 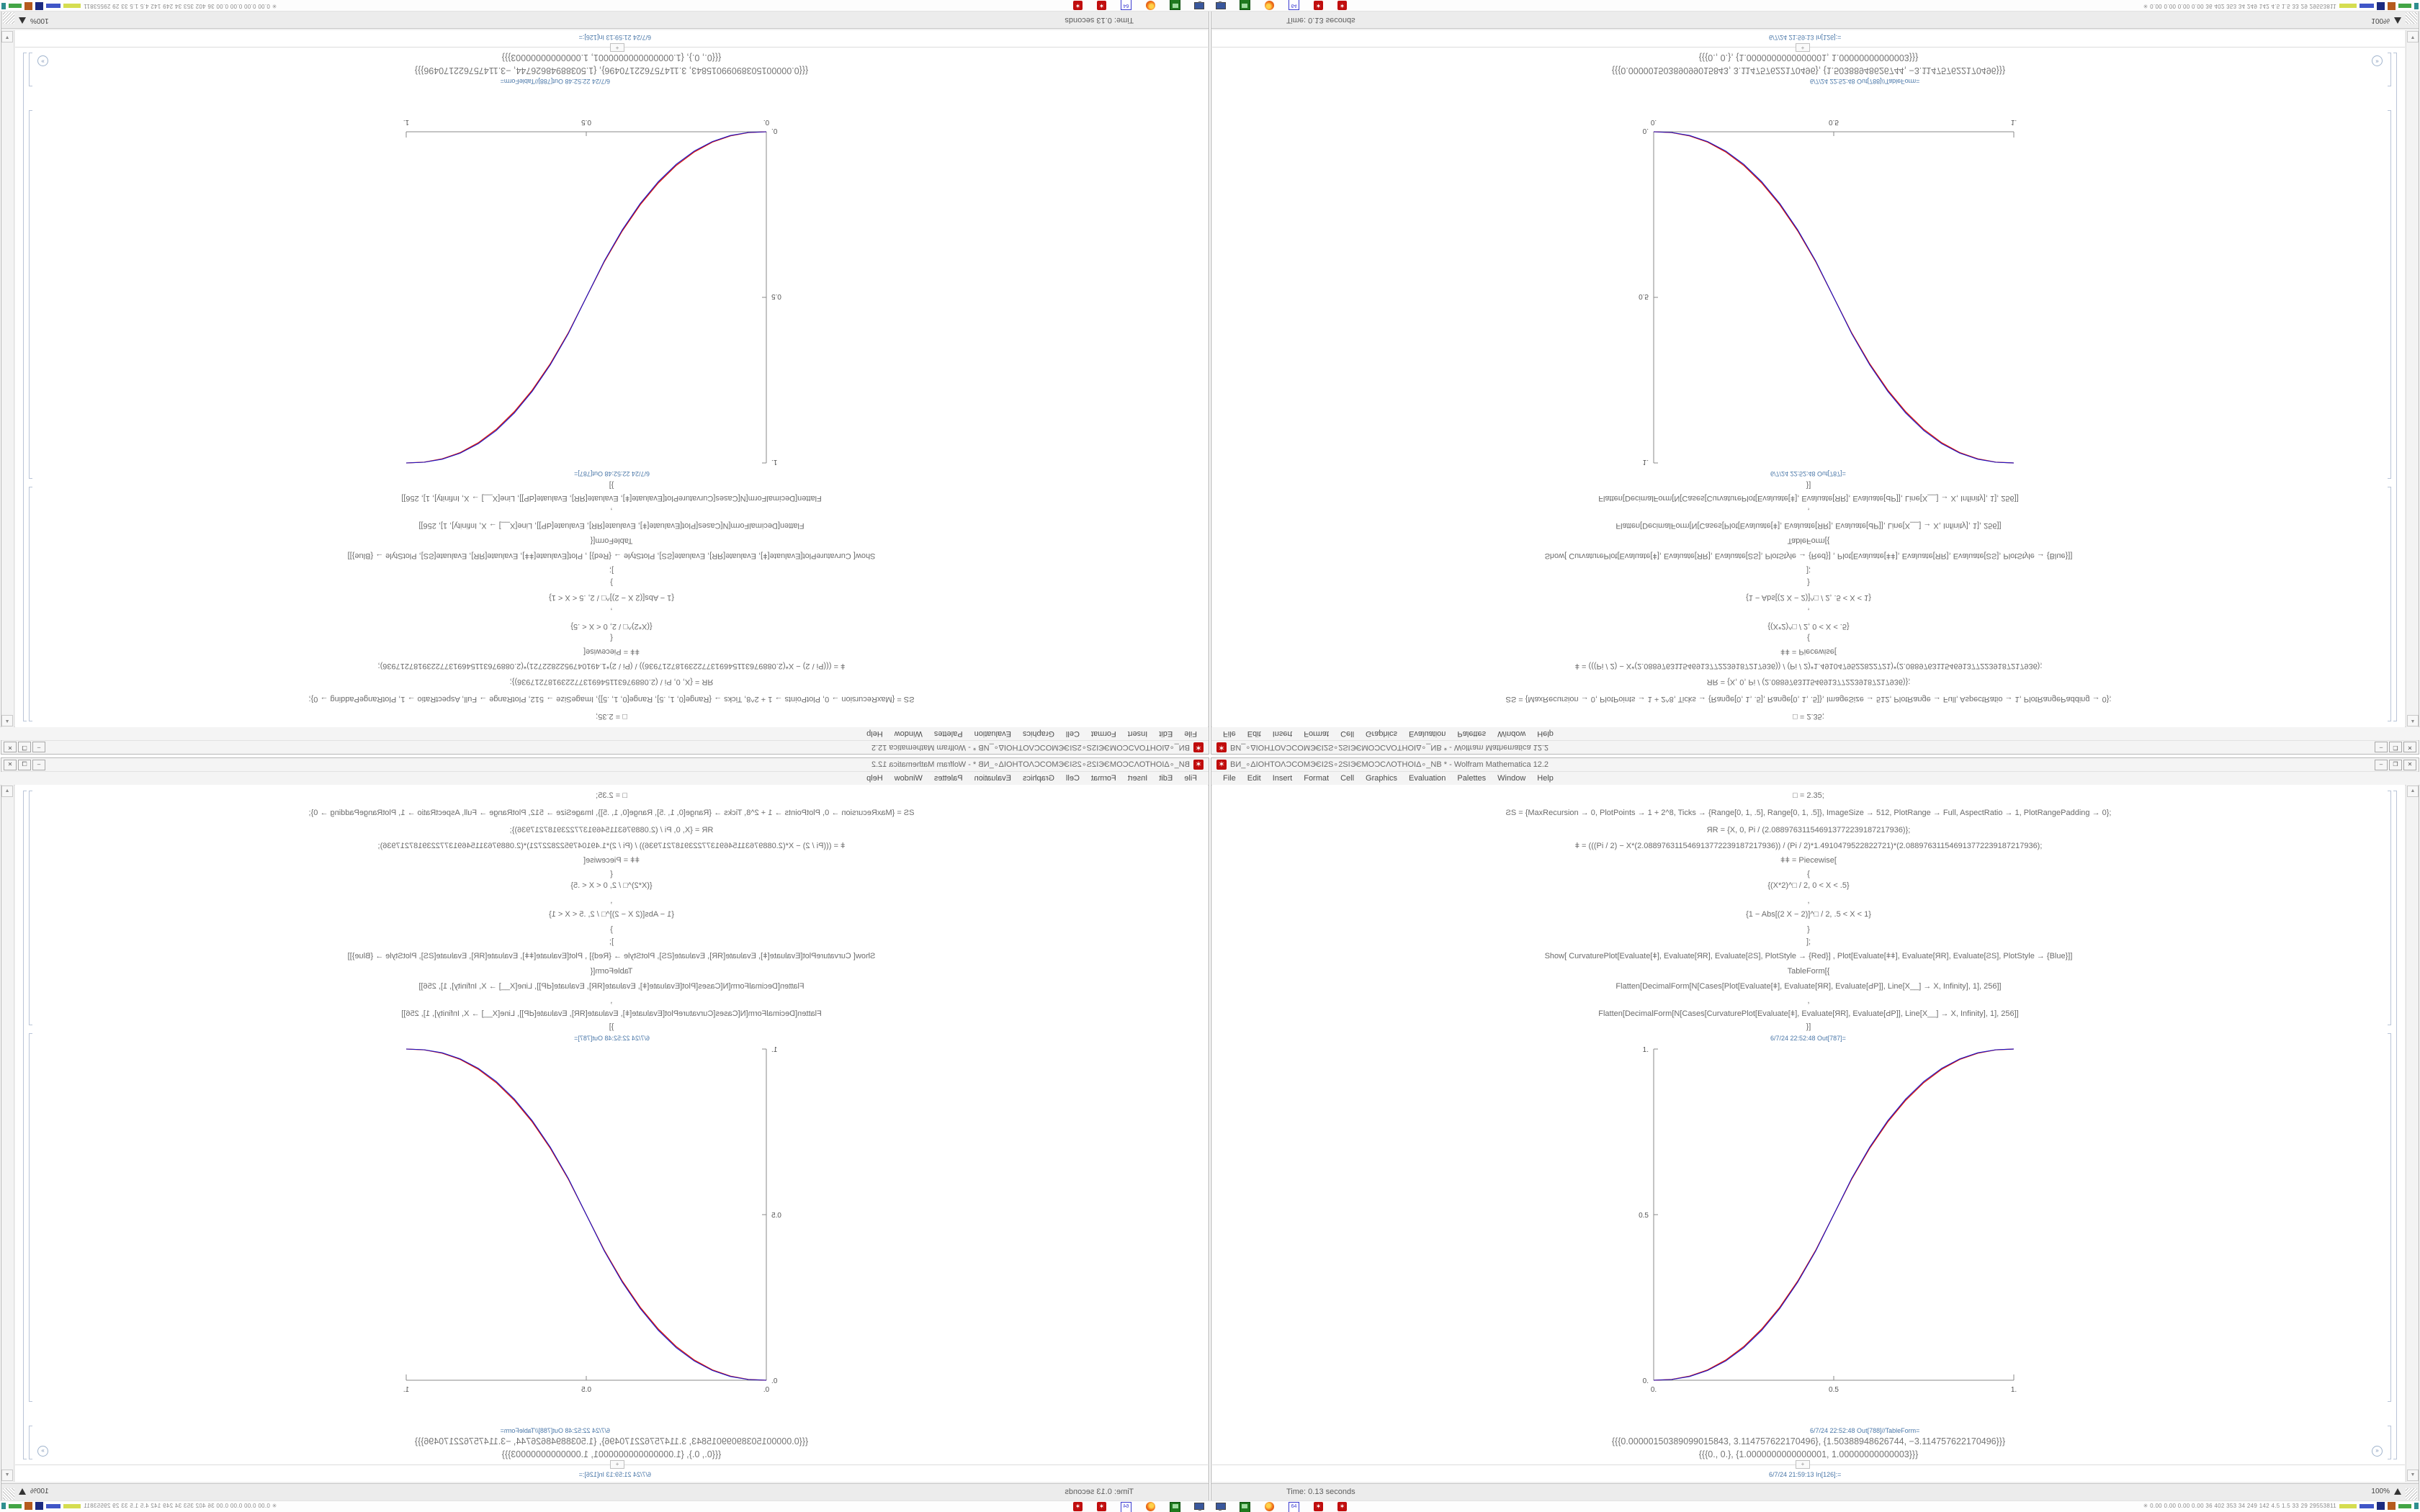 I want to click on computer-icon, so click(x=1199, y=1506).